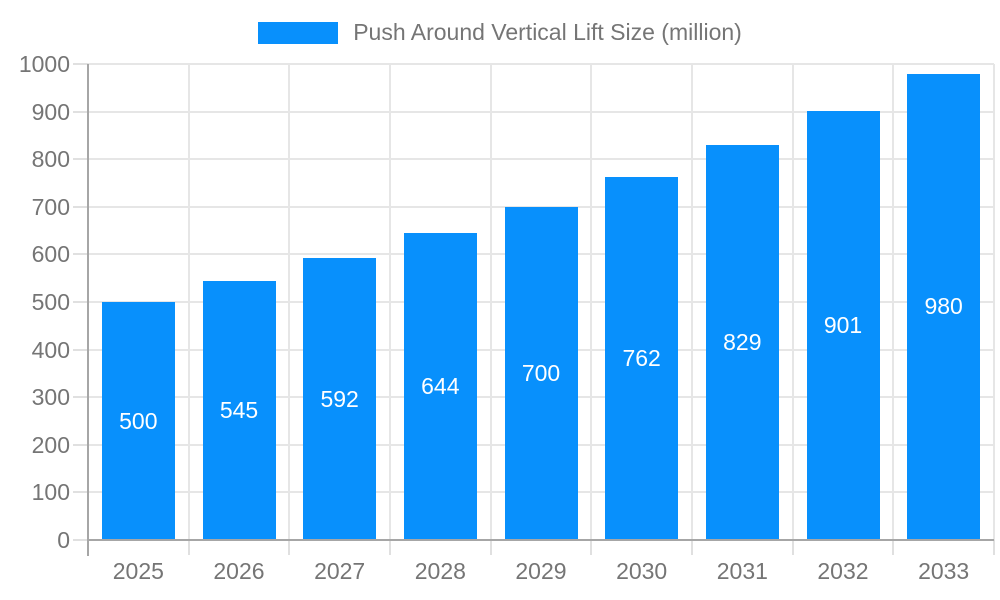  What do you see at coordinates (138, 571) in the screenshot?
I see `x-axis-label: 2025` at bounding box center [138, 571].